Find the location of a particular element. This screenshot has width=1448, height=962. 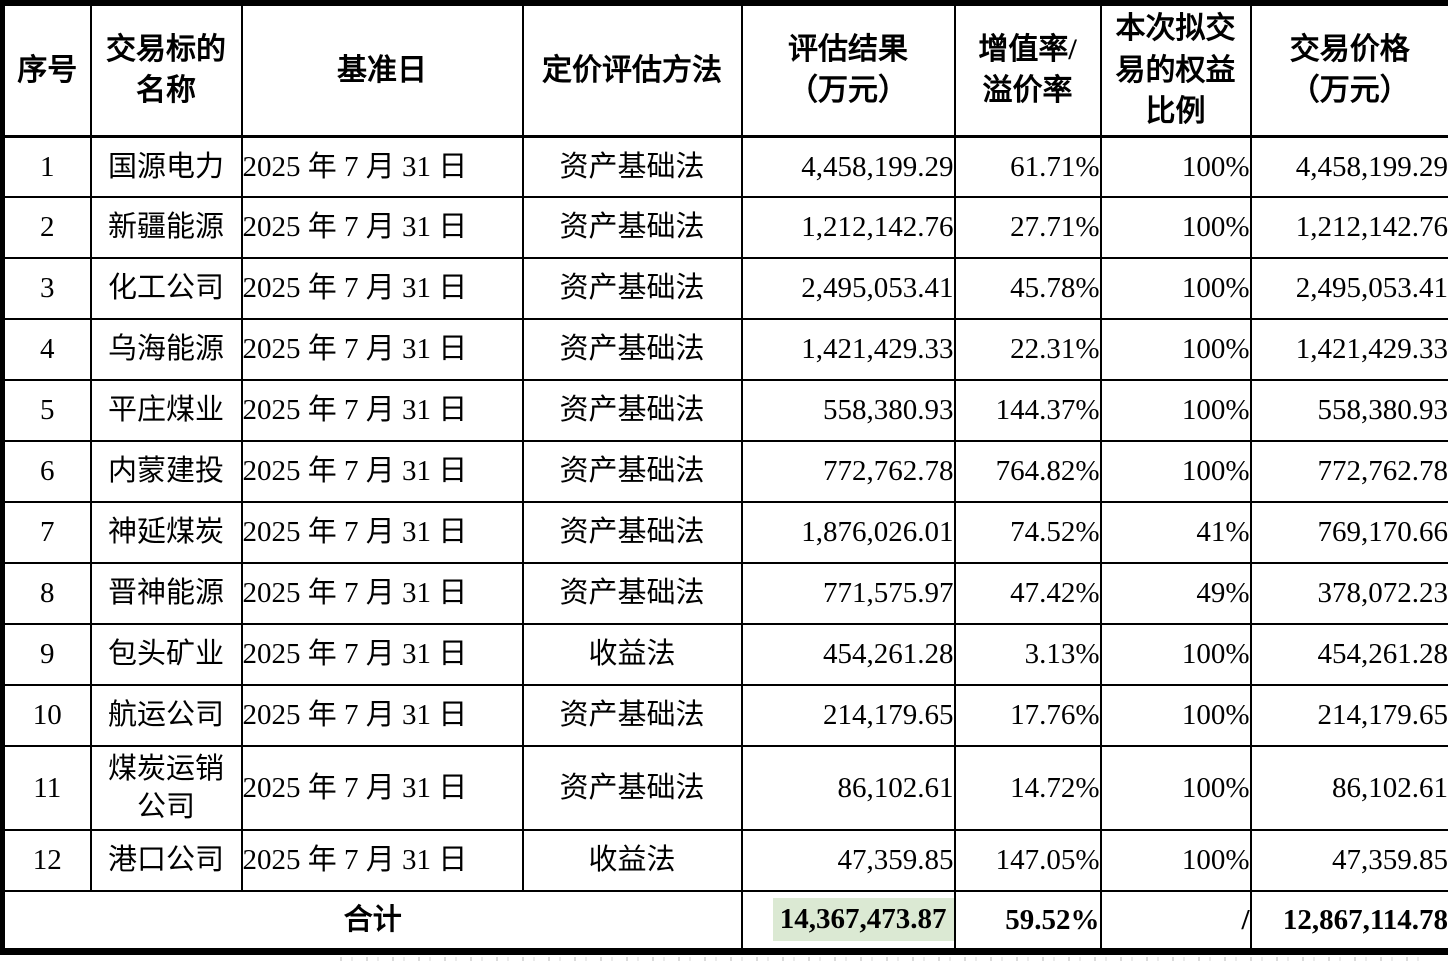

target-name: 化工公司 is located at coordinates (166, 288).